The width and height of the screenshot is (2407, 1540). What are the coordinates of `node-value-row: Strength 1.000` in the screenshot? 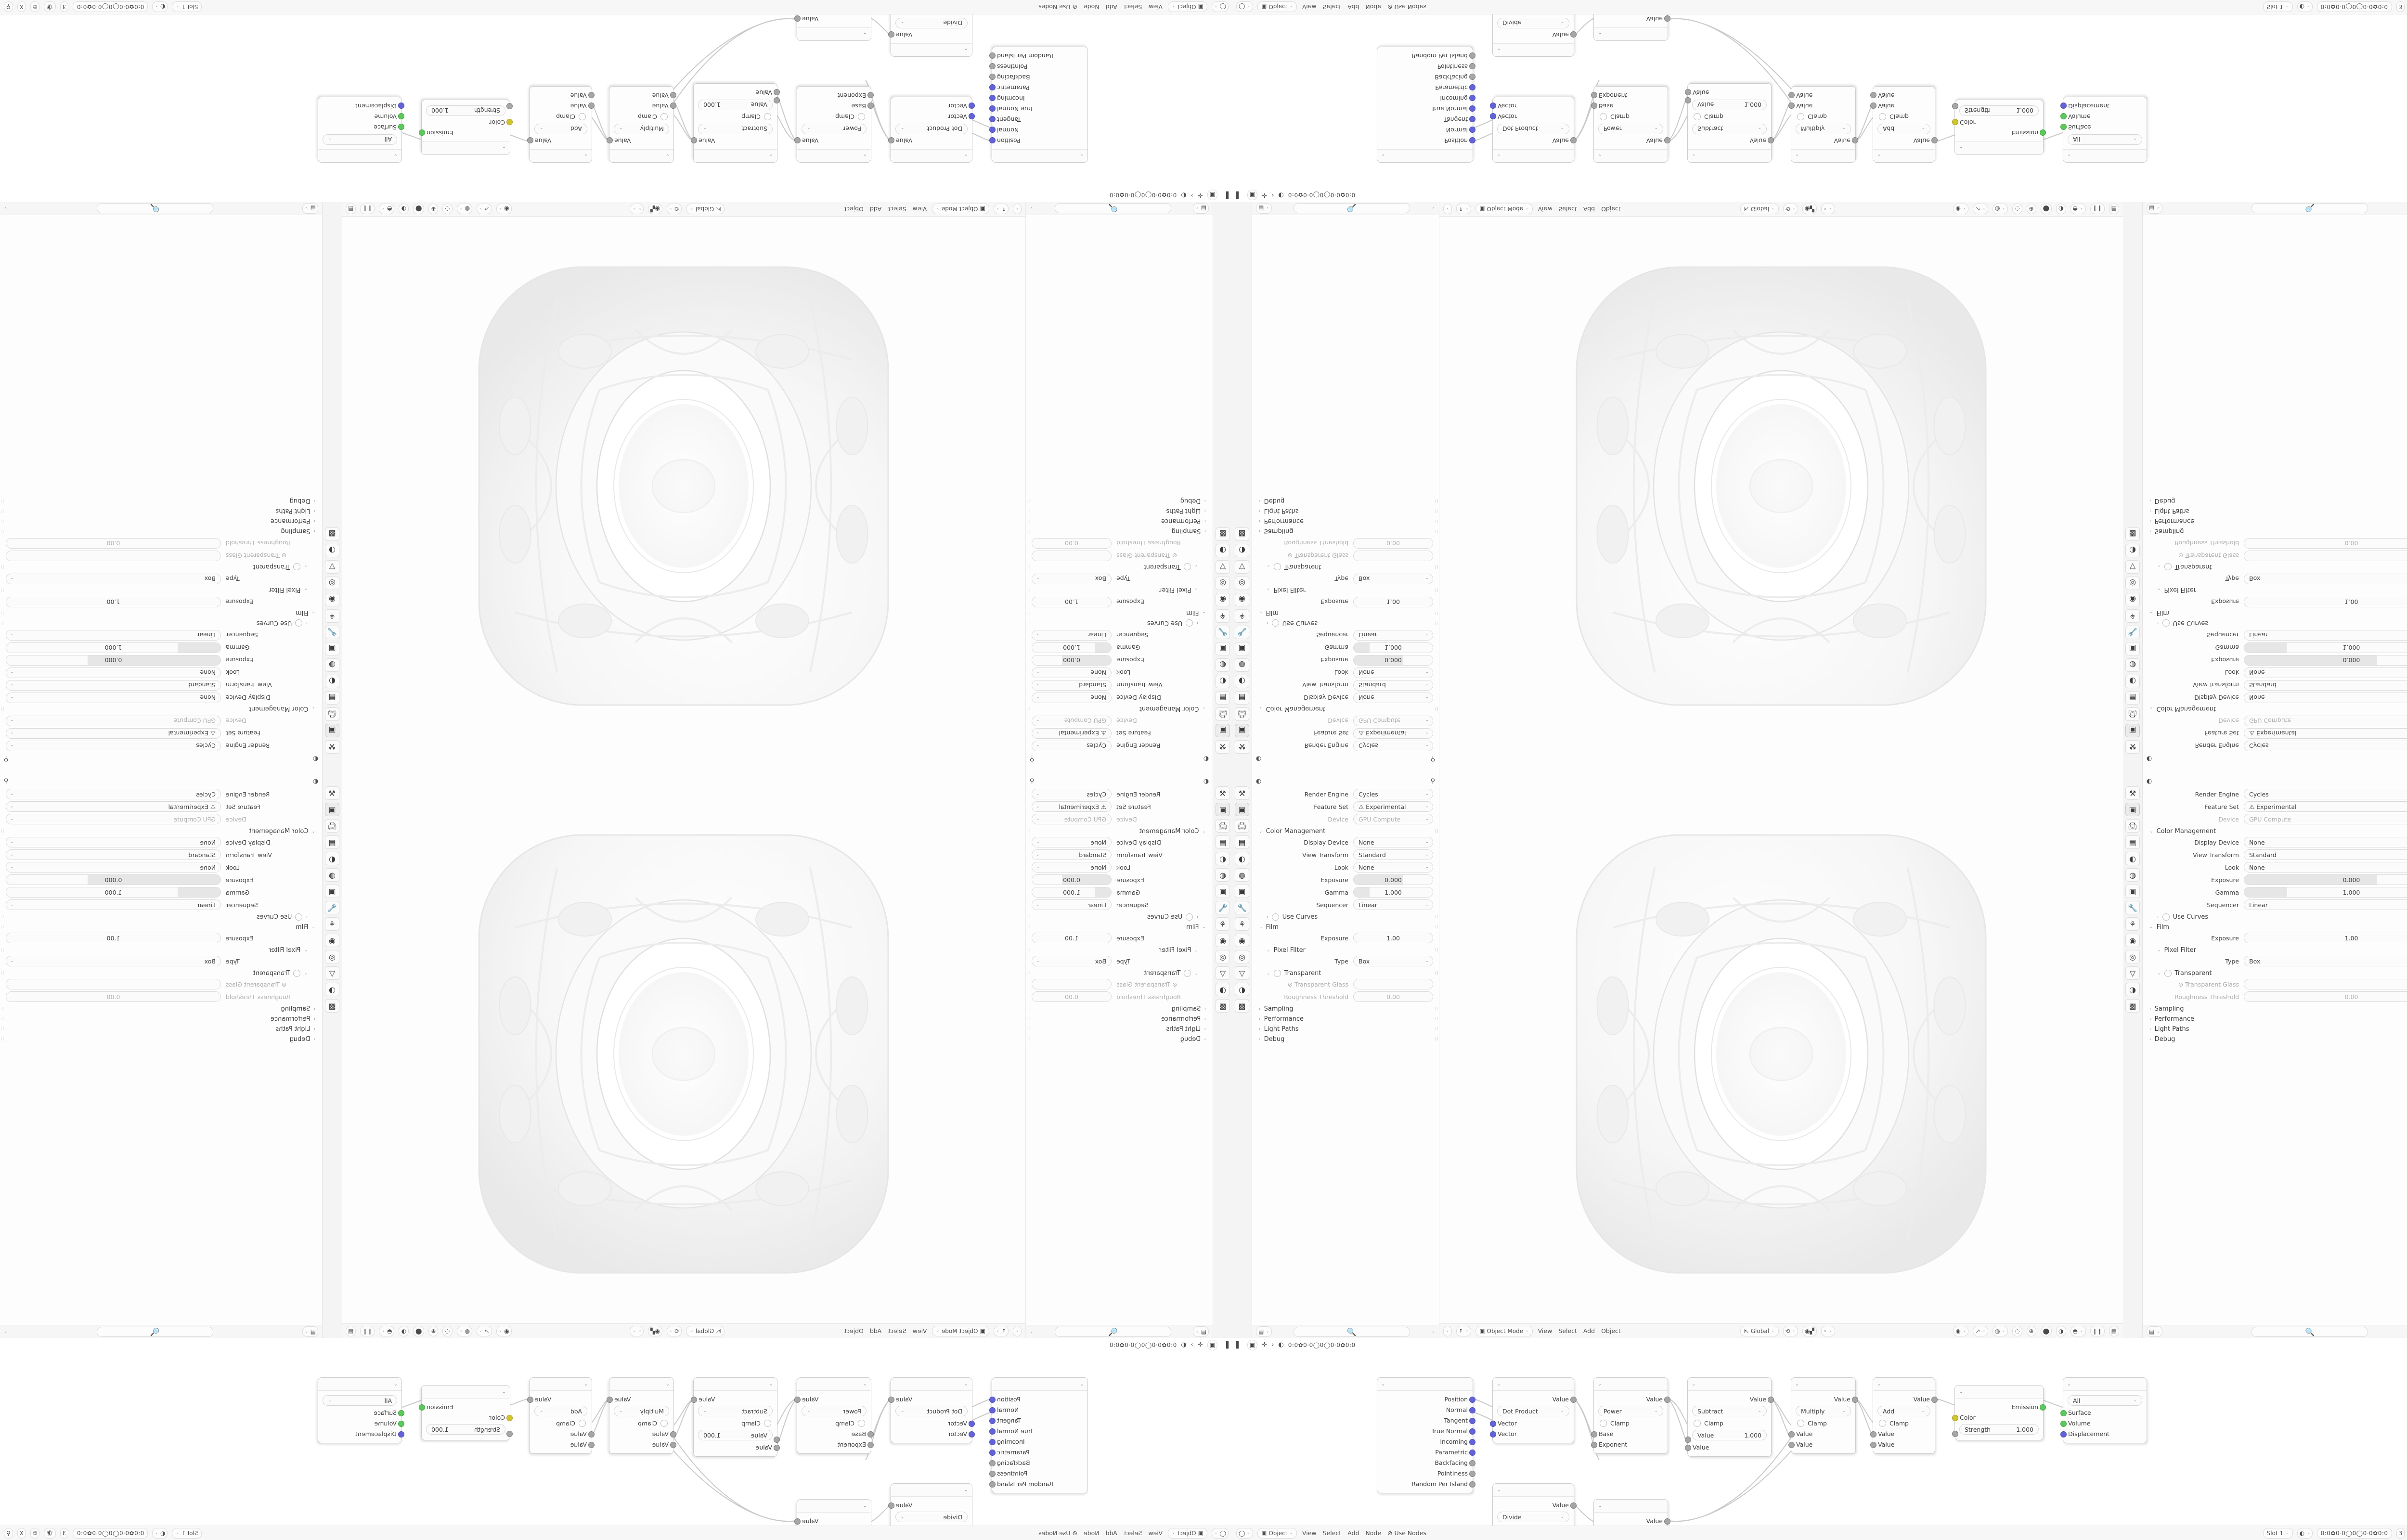 It's located at (1997, 1430).